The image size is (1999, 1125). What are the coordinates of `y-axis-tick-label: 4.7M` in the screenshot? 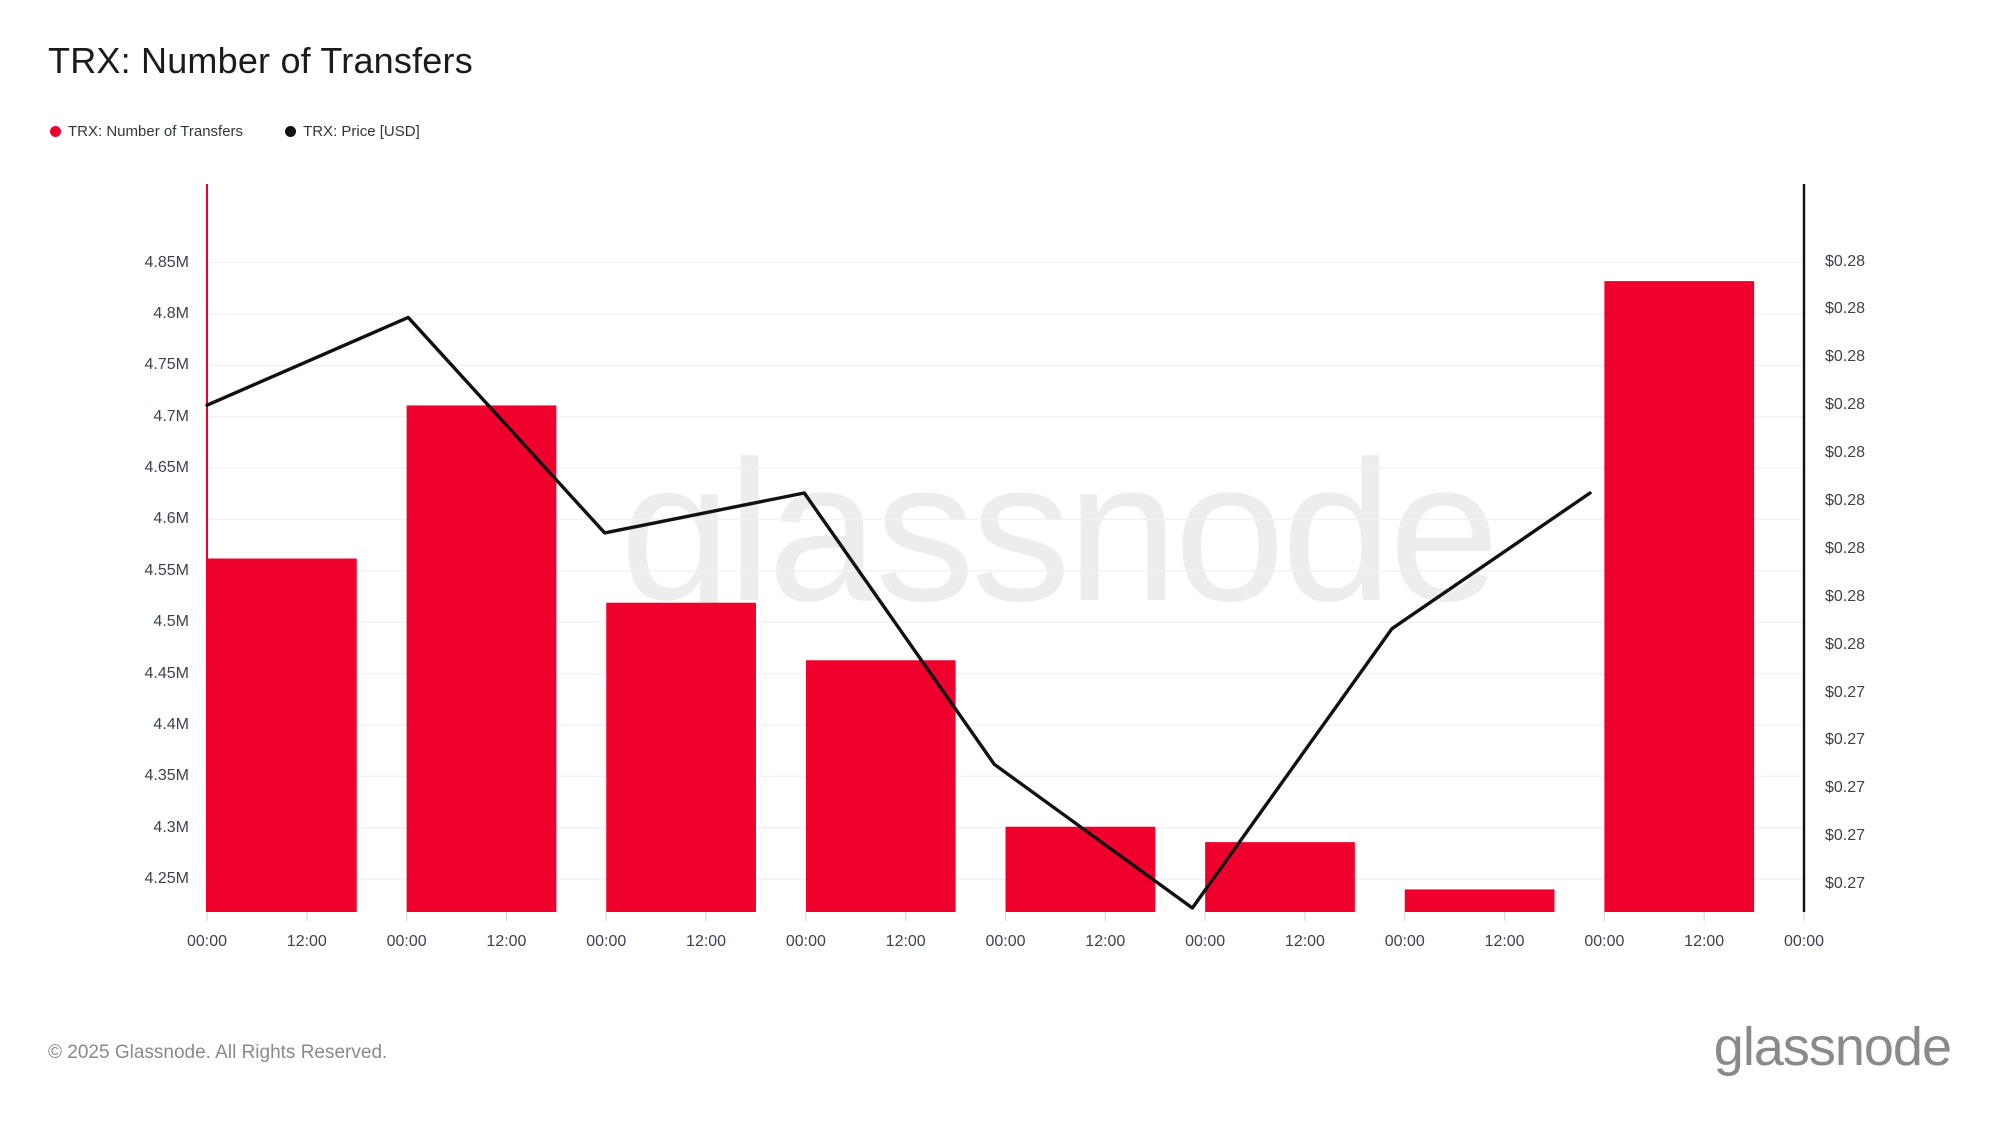 It's located at (171, 416).